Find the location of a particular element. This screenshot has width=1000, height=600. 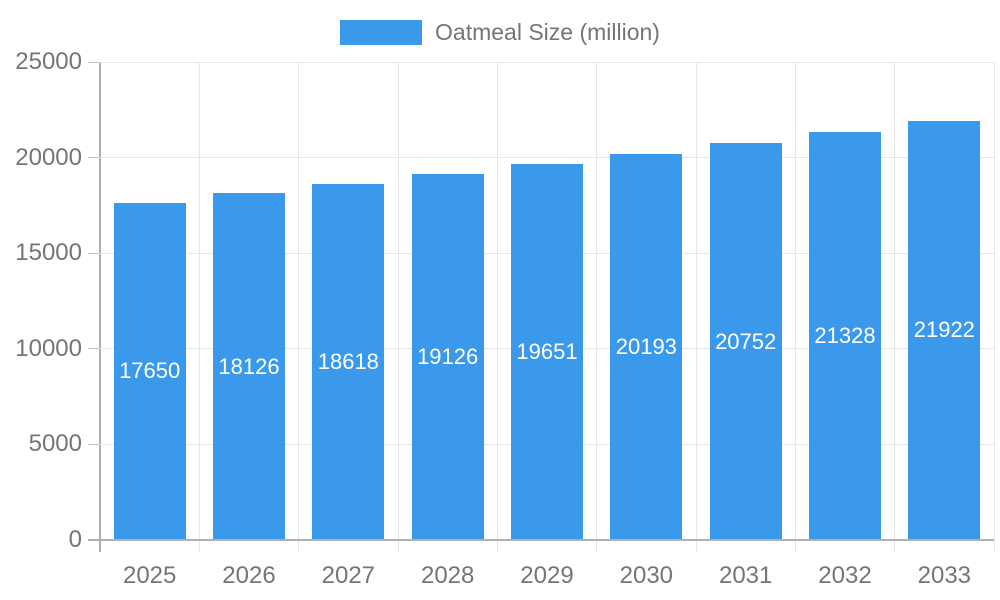

y-axis-tick-label: 20000 is located at coordinates (48, 157).